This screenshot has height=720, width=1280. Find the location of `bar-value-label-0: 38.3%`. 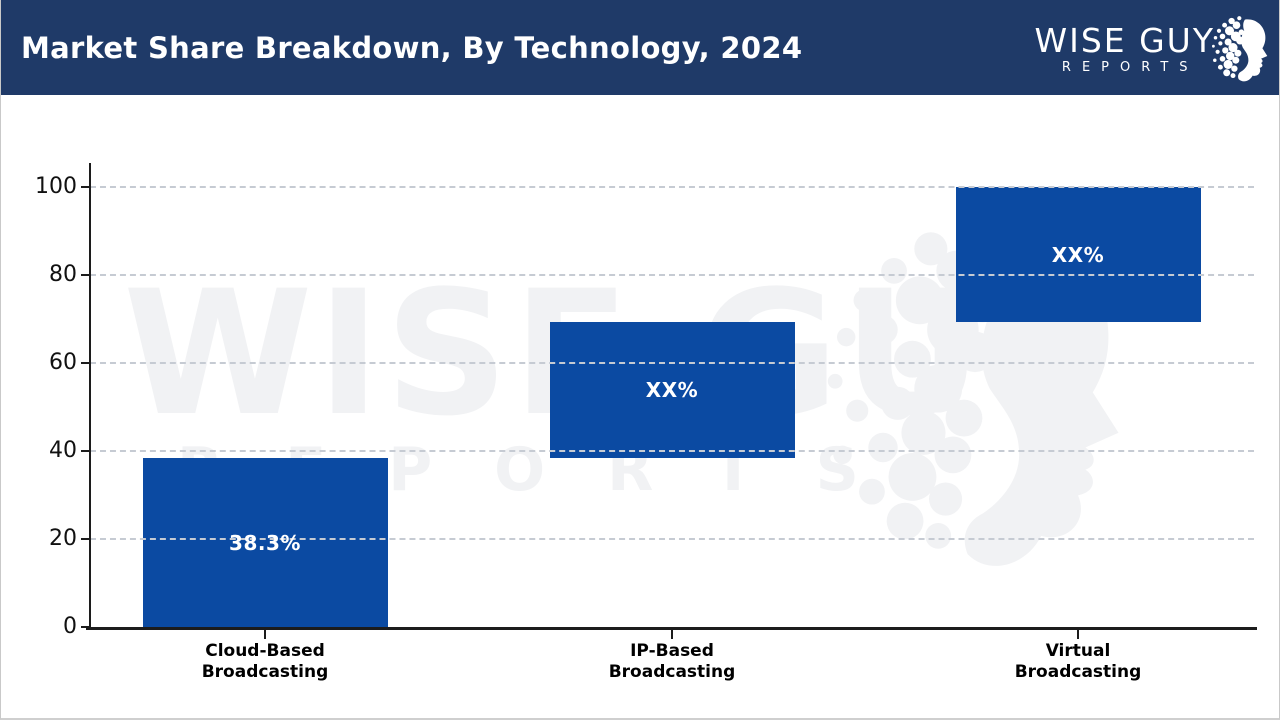

bar-value-label-0: 38.3% is located at coordinates (265, 542).